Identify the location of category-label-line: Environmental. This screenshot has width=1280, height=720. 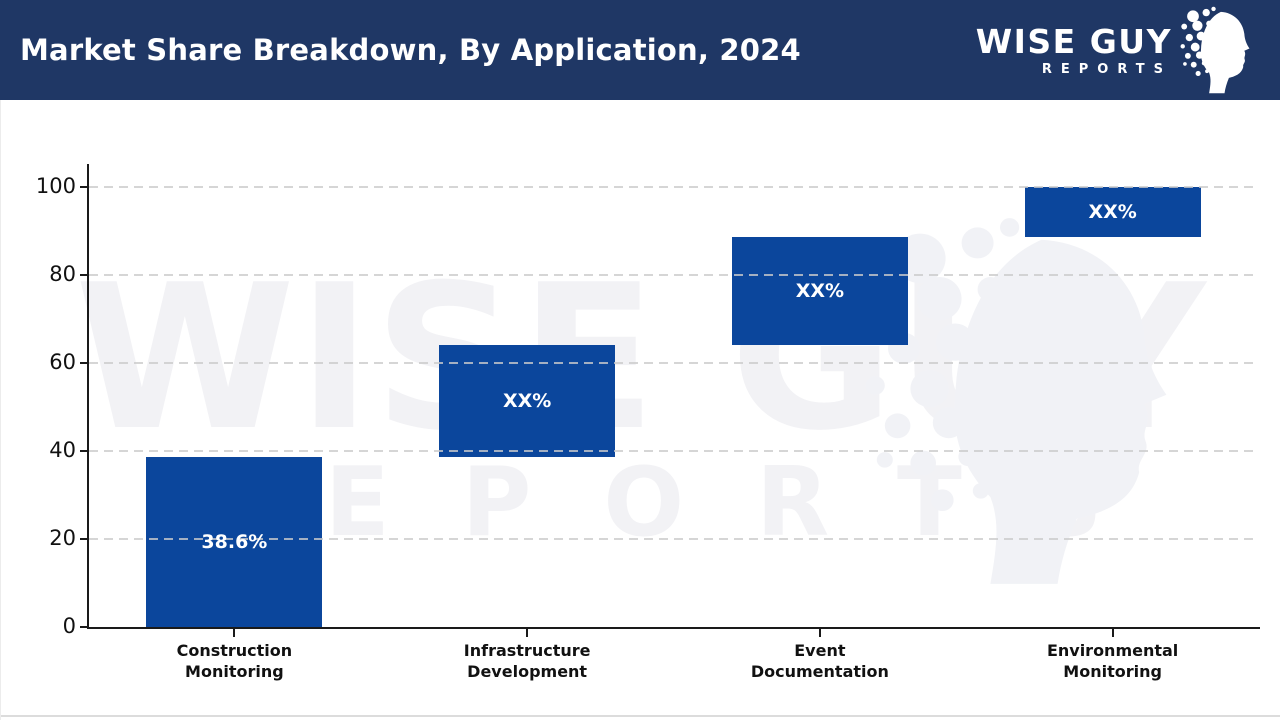
(1112, 650).